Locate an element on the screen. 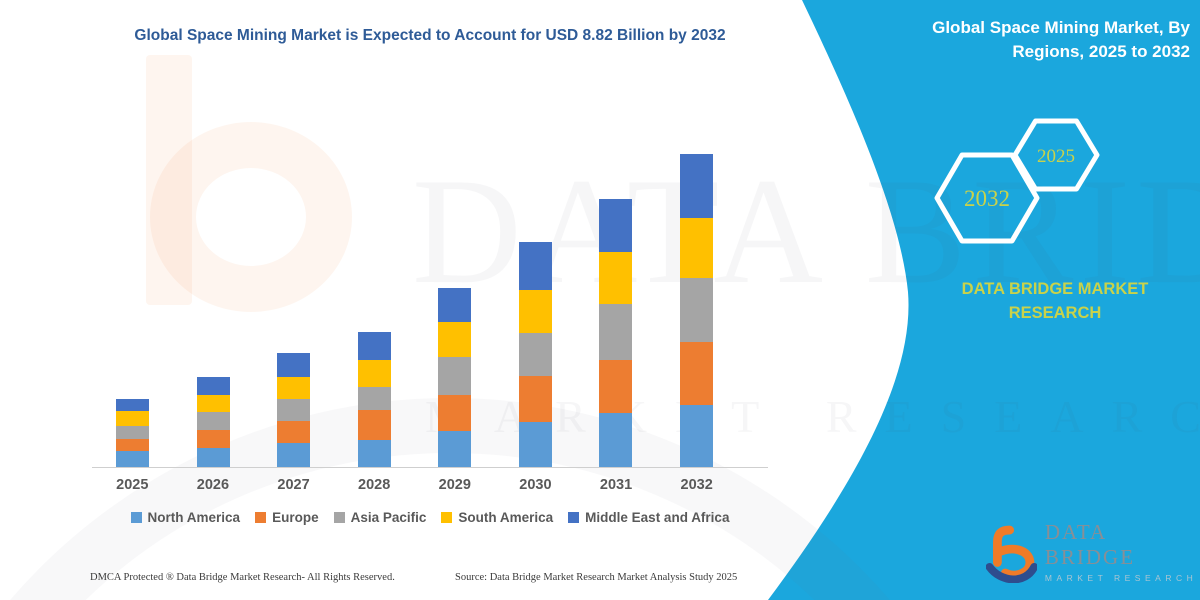  sidebar-brand-text: DATA BRIDGE MARKET RESEARCH is located at coordinates (1055, 301).